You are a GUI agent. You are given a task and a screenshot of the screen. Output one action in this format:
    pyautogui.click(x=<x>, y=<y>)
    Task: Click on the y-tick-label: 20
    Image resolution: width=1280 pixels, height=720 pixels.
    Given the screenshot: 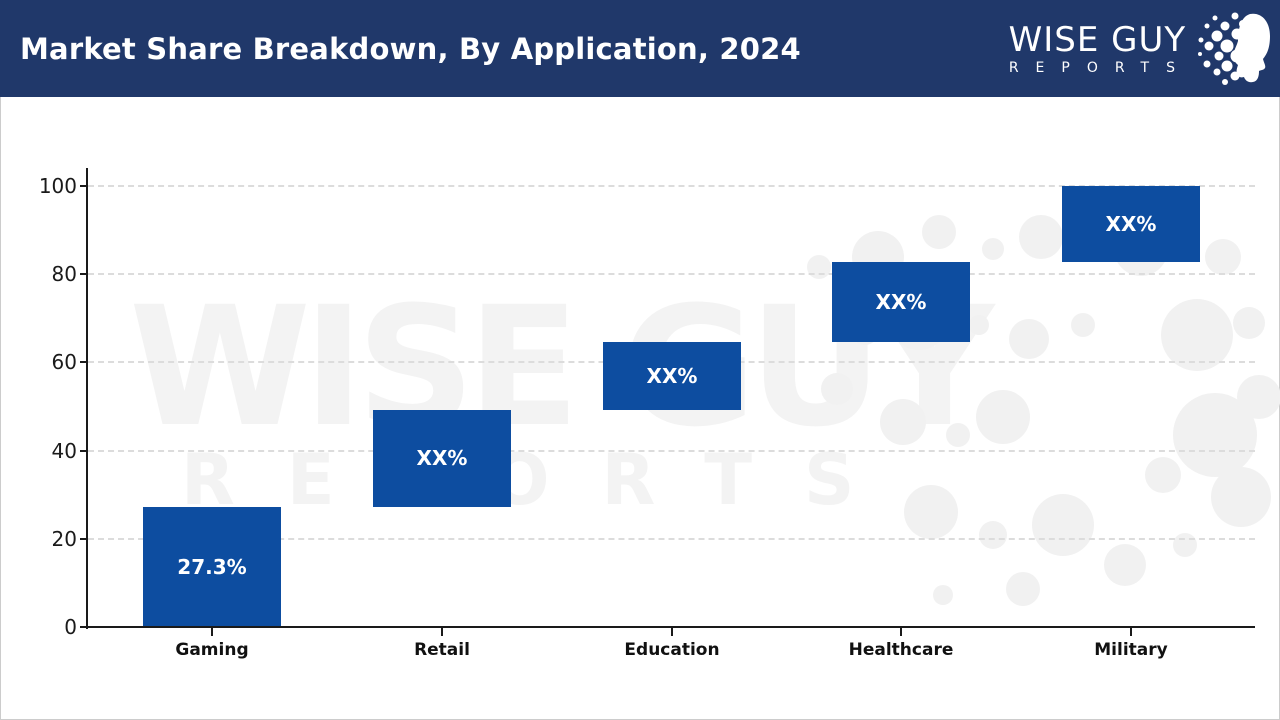 What is the action you would take?
    pyautogui.click(x=64, y=538)
    